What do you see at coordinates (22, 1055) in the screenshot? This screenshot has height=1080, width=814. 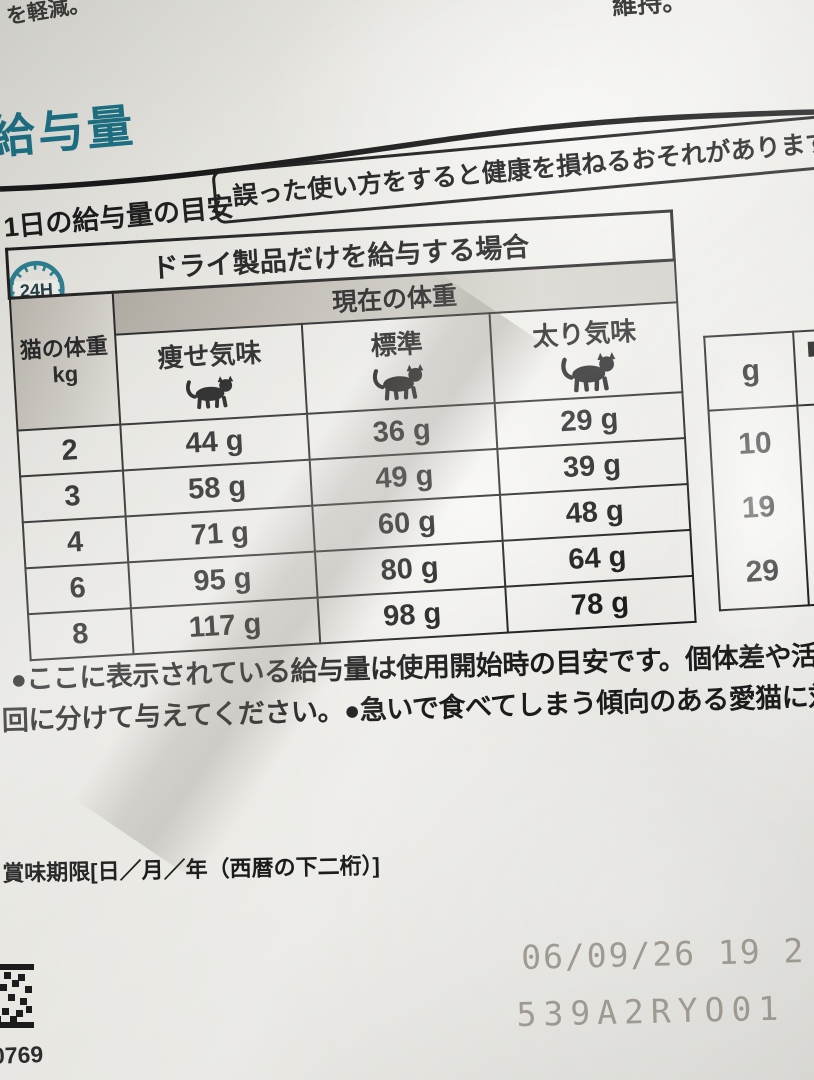 I see `bottom-left-number: 0769` at bounding box center [22, 1055].